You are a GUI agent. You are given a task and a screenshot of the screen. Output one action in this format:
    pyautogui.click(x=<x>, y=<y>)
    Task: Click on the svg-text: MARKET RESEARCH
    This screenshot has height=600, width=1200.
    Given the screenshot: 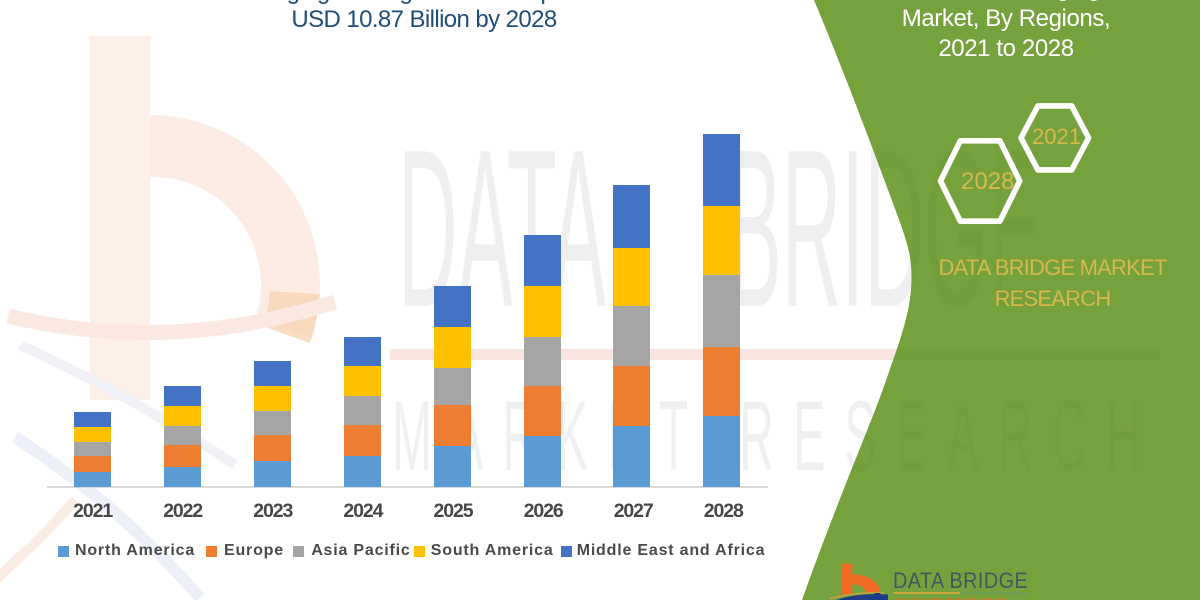 What is the action you would take?
    pyautogui.click(x=776, y=435)
    